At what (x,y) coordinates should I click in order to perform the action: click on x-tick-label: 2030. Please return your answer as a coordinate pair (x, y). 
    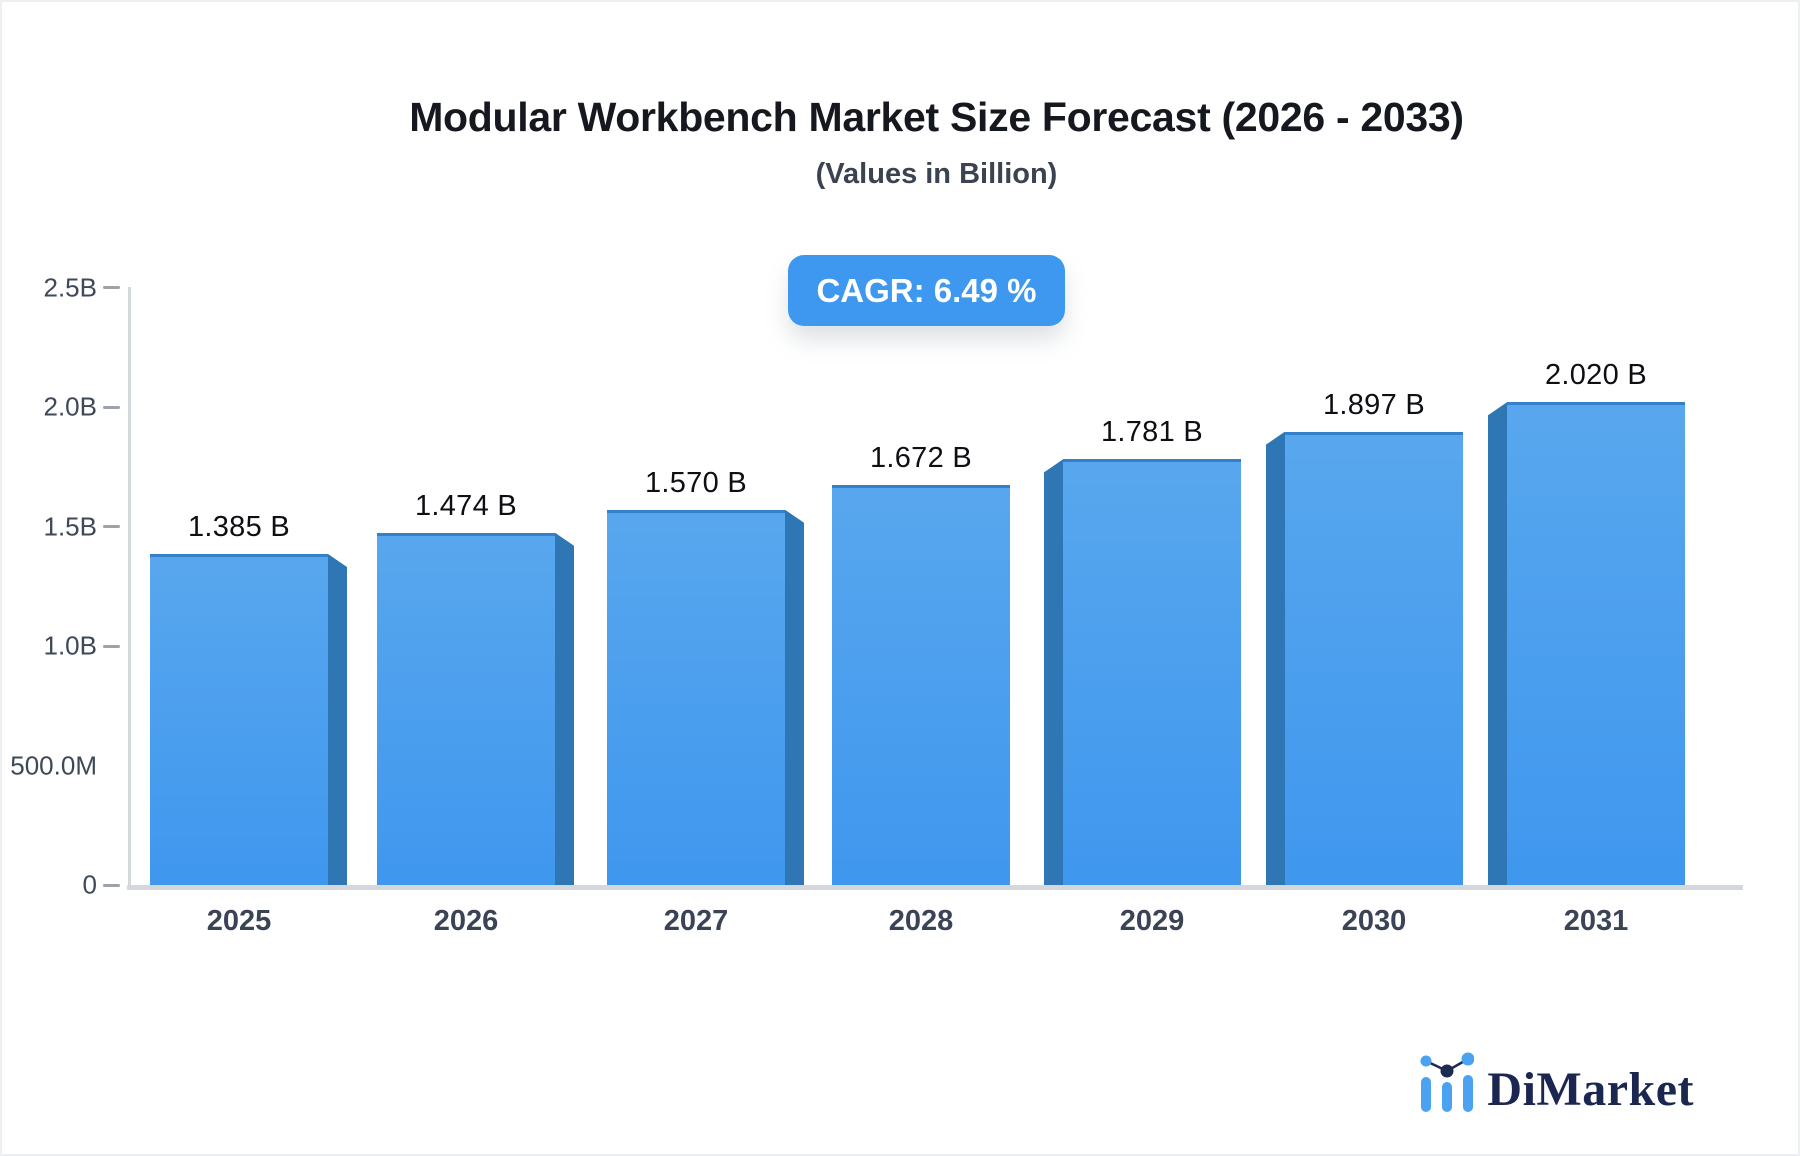
    Looking at the image, I should click on (1374, 921).